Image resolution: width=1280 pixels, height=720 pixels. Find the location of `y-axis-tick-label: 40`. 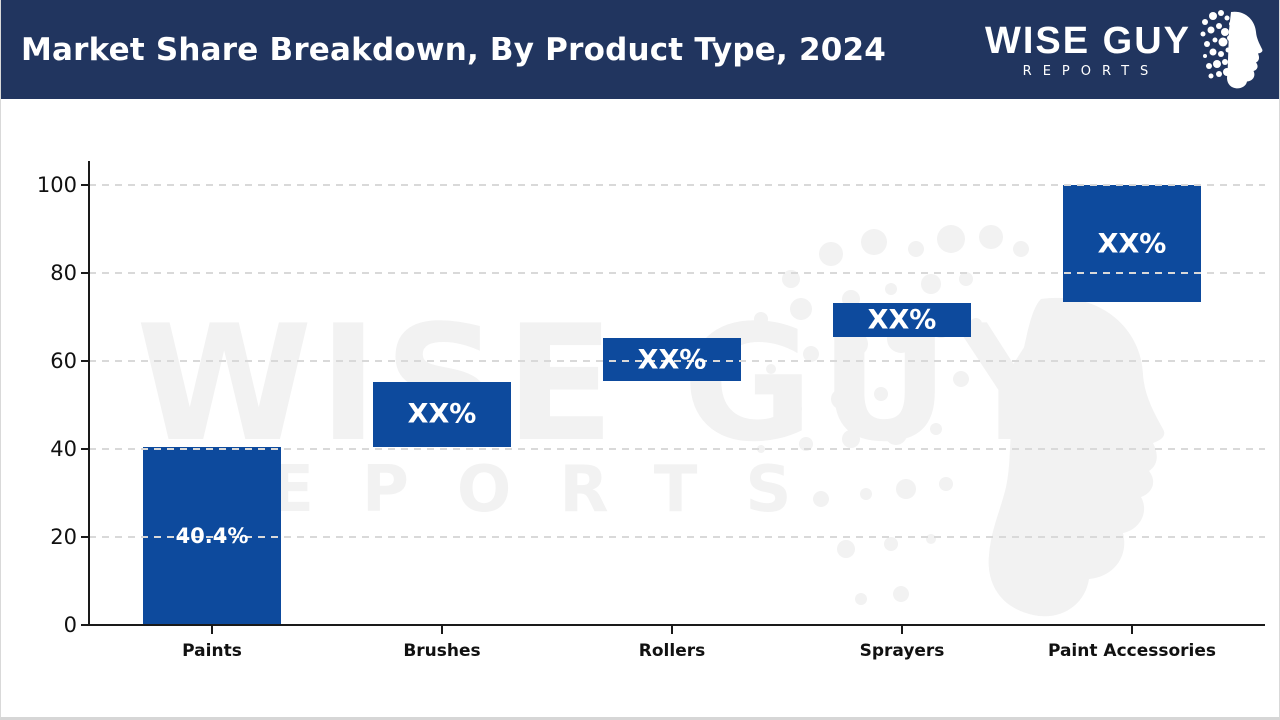

y-axis-tick-label: 40 is located at coordinates (63, 449).